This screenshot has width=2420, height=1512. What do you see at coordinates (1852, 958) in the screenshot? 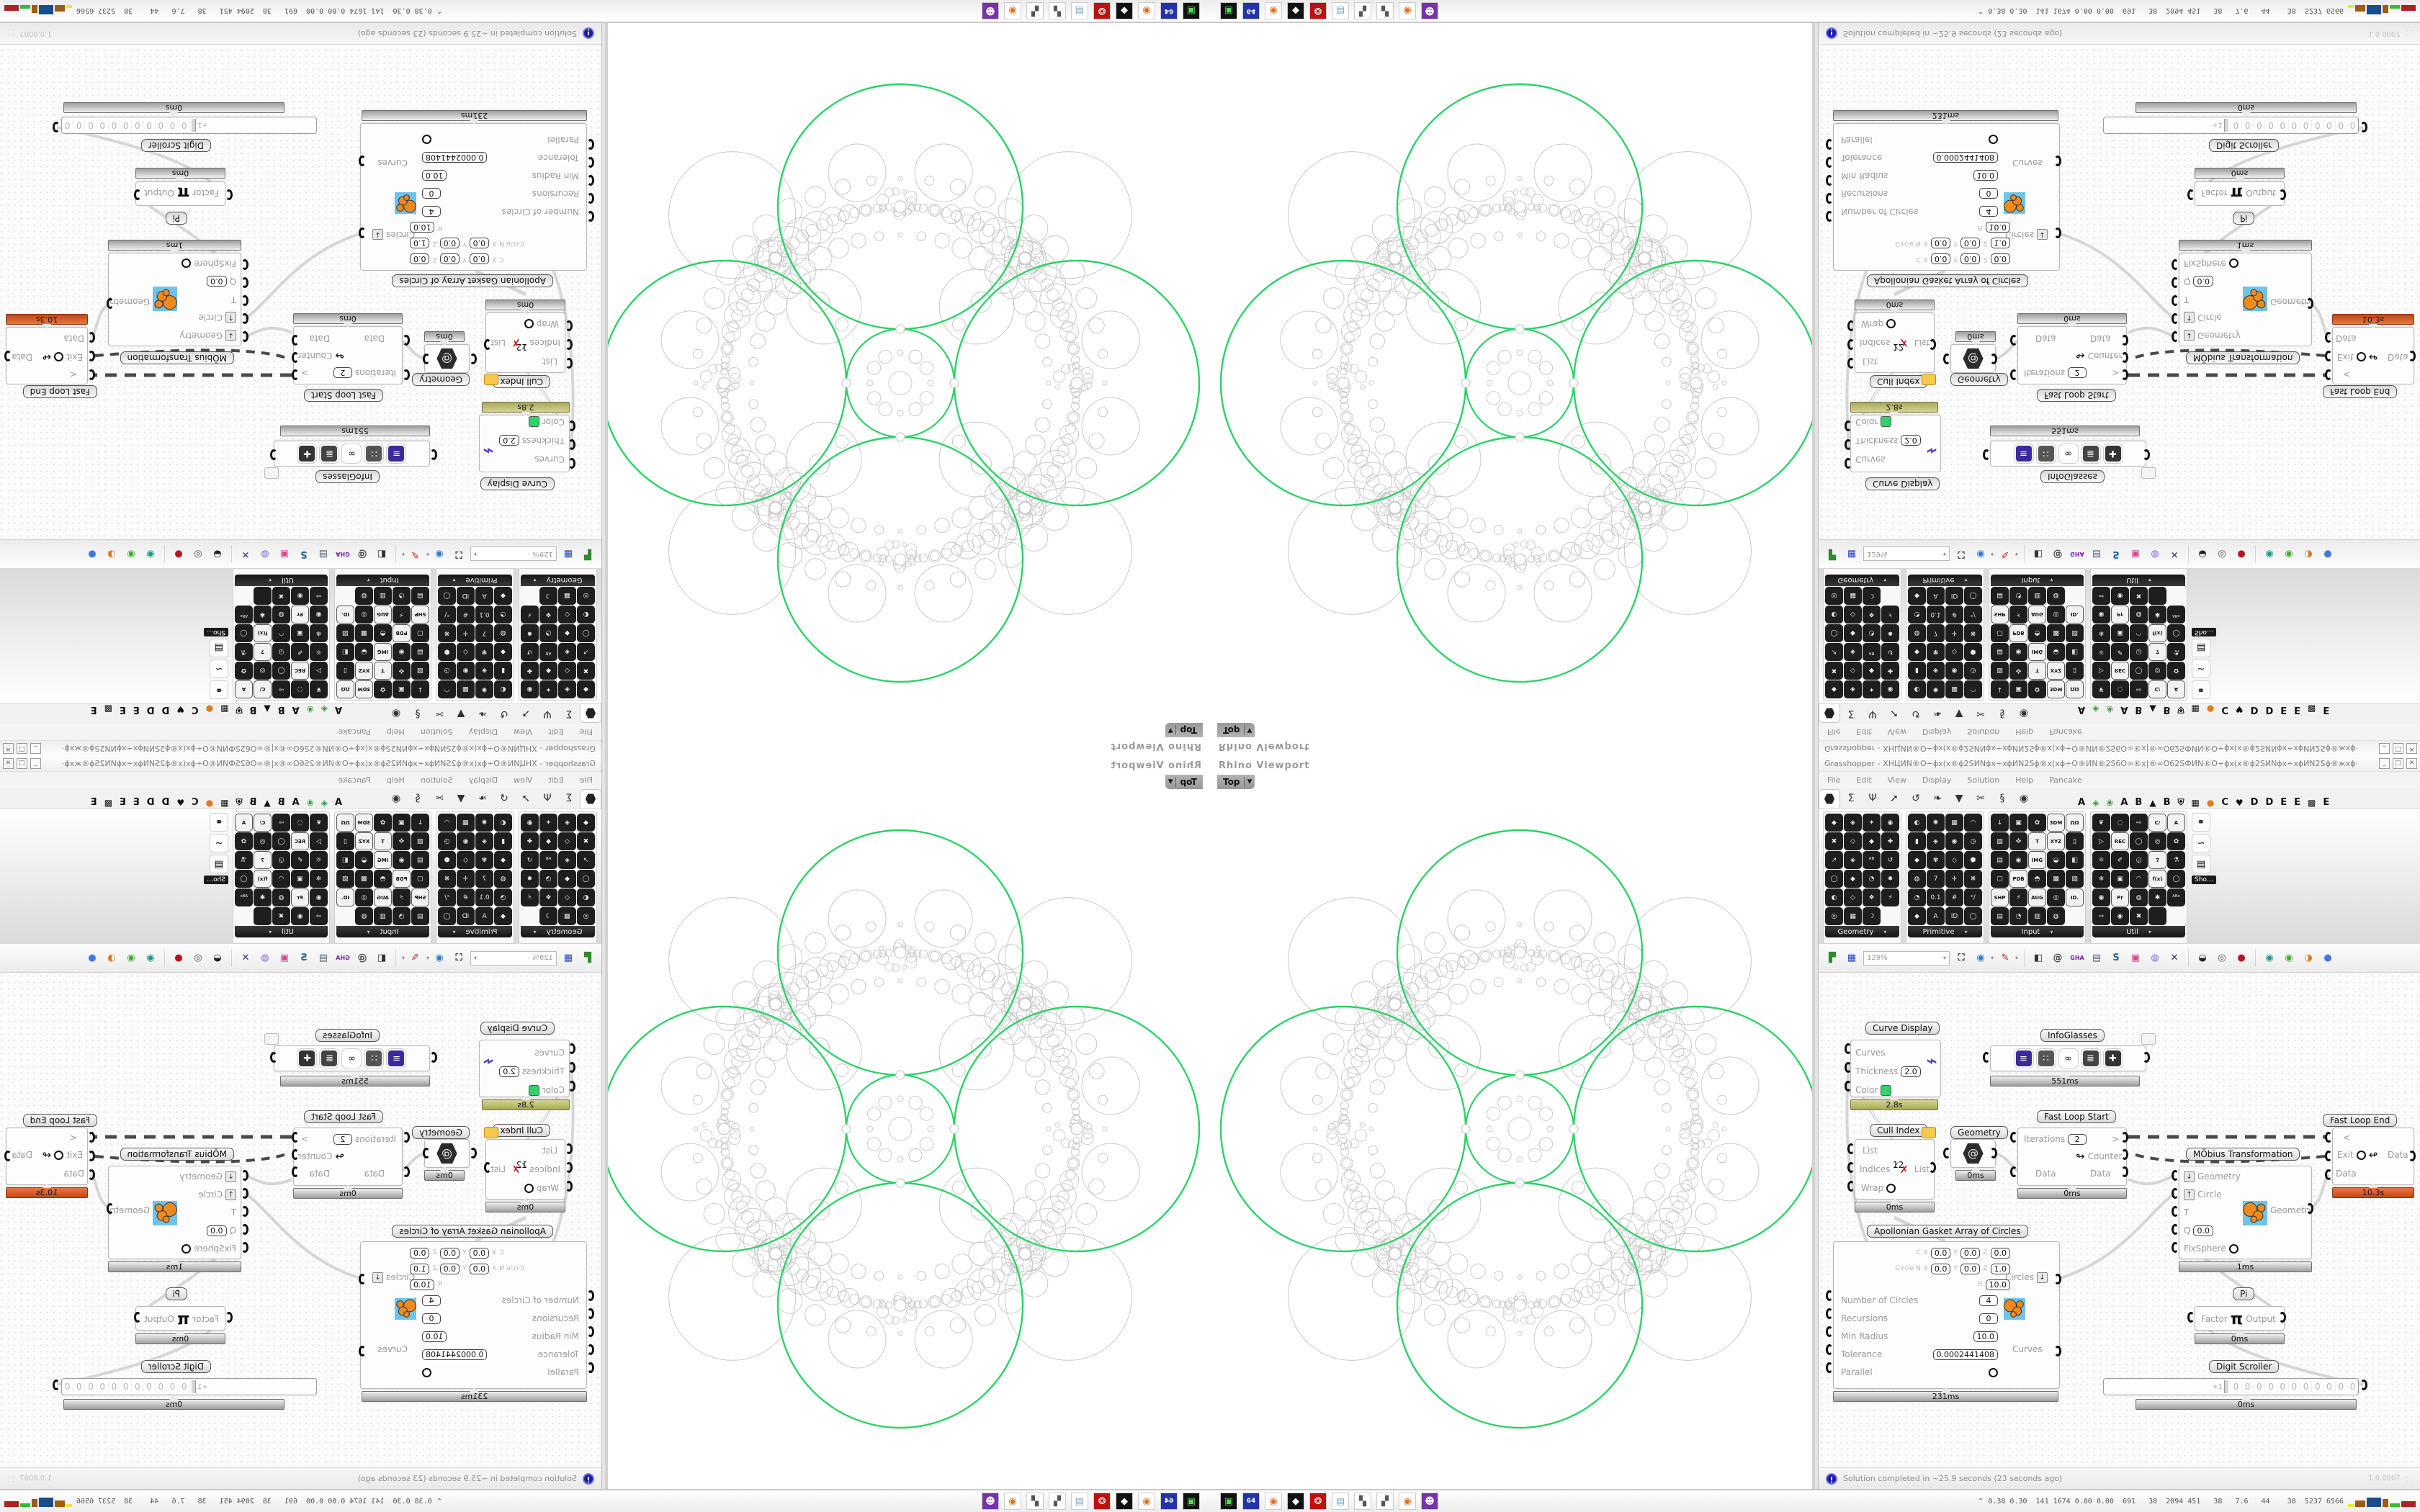
I see `save-file-icon: ▦` at bounding box center [1852, 958].